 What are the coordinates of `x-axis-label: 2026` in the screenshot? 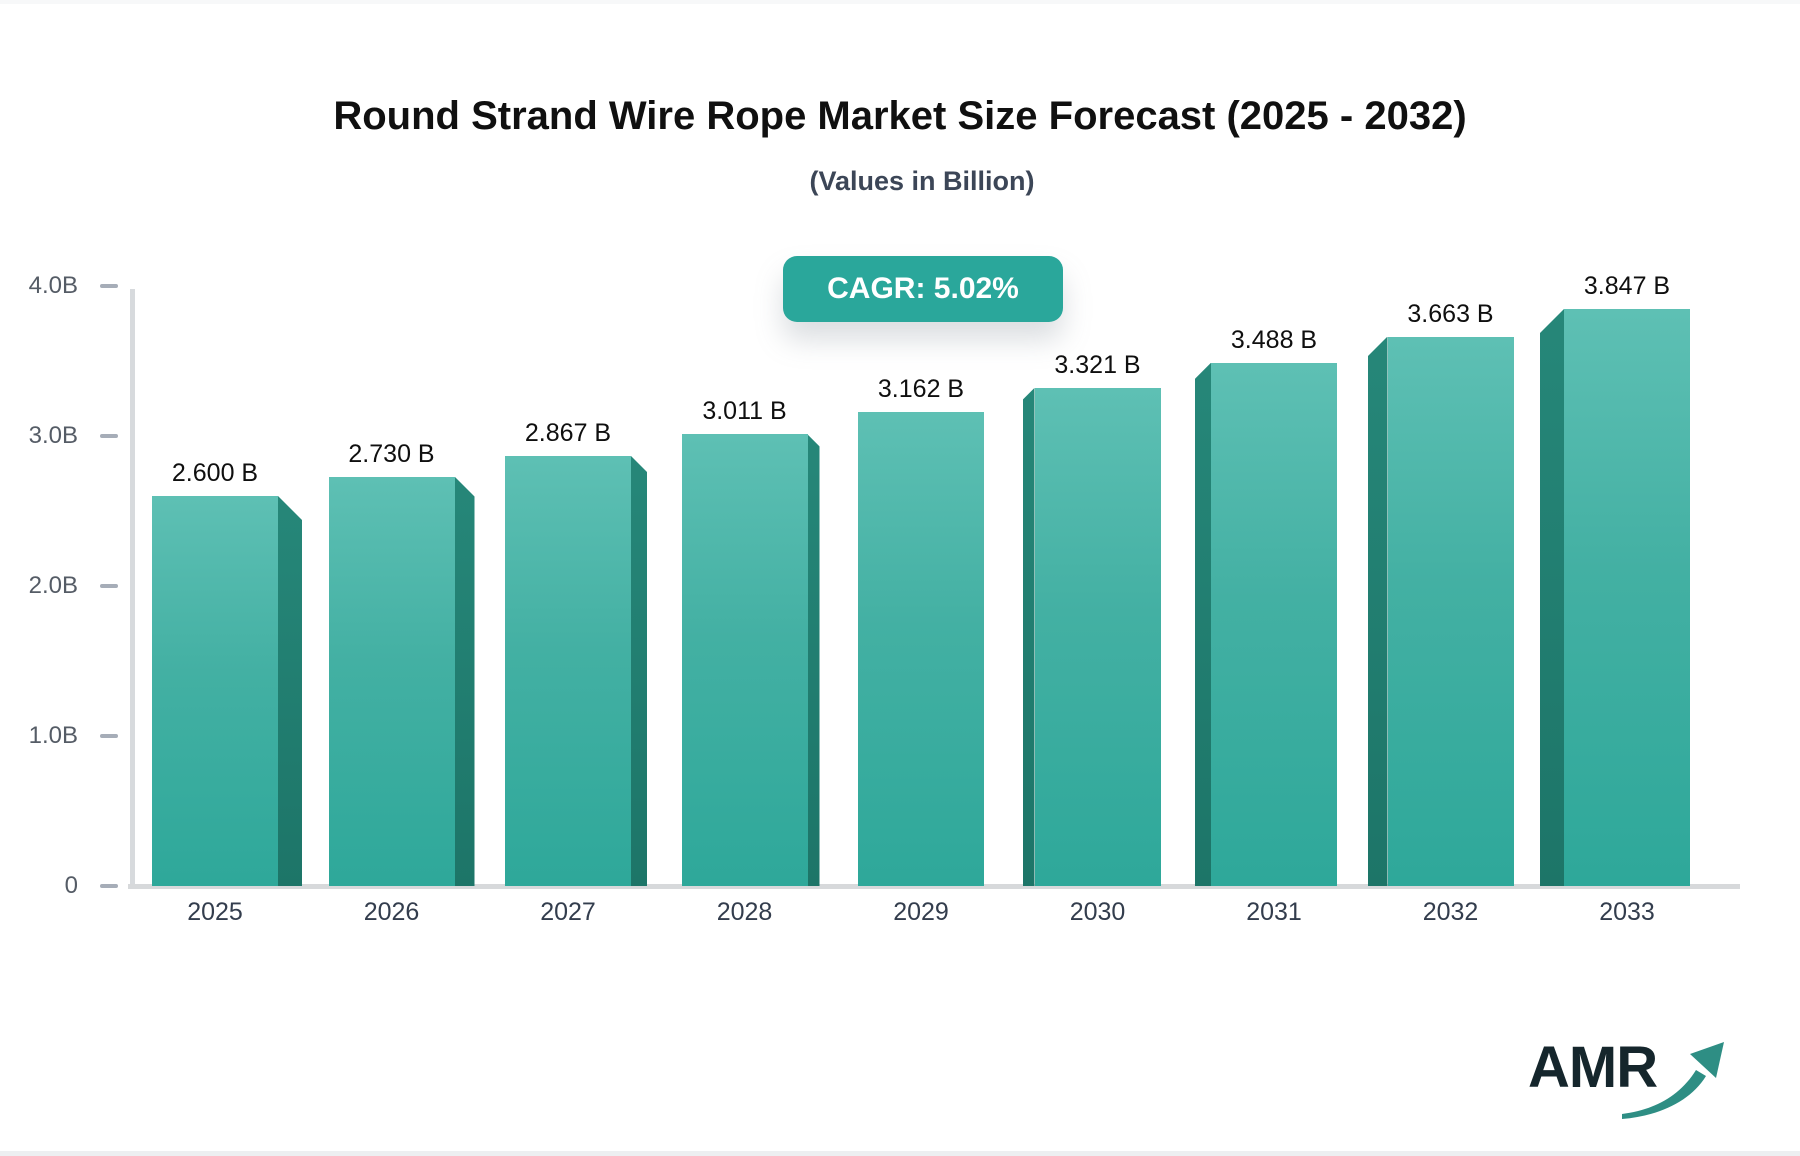 It's located at (391, 912).